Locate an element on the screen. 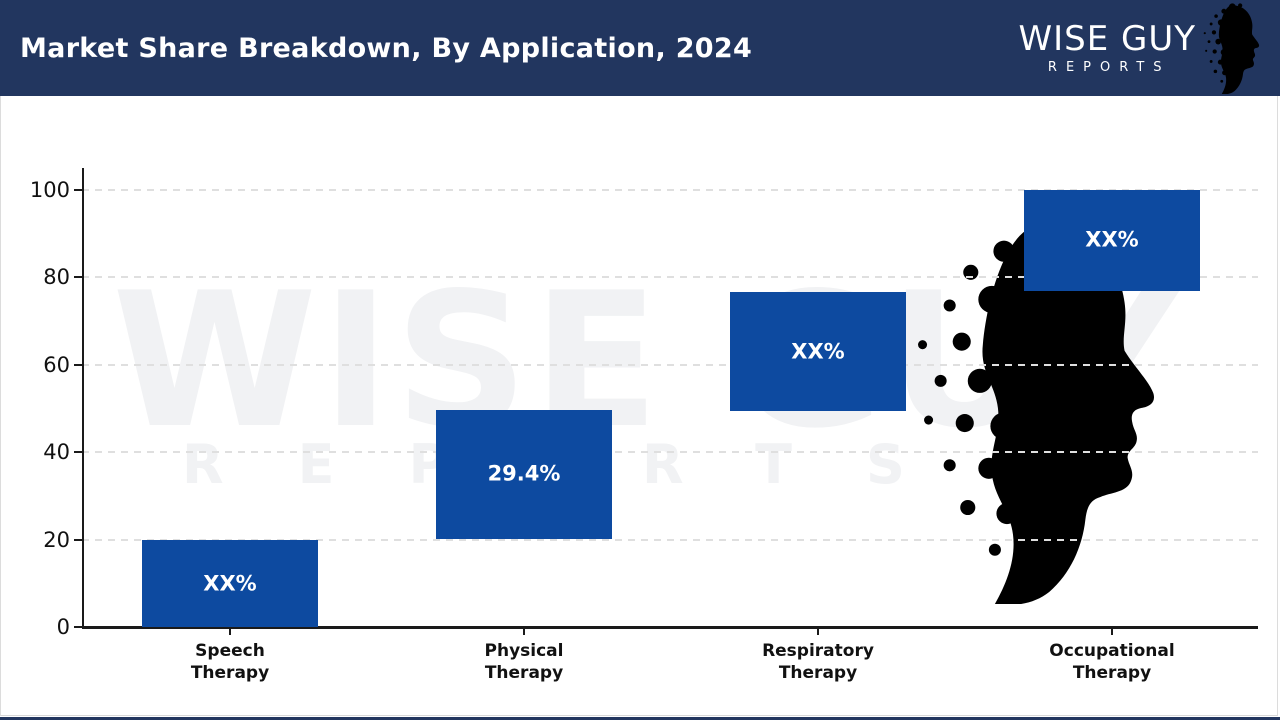 This screenshot has height=720, width=1280. y-tick-label-20: 20 is located at coordinates (56, 539).